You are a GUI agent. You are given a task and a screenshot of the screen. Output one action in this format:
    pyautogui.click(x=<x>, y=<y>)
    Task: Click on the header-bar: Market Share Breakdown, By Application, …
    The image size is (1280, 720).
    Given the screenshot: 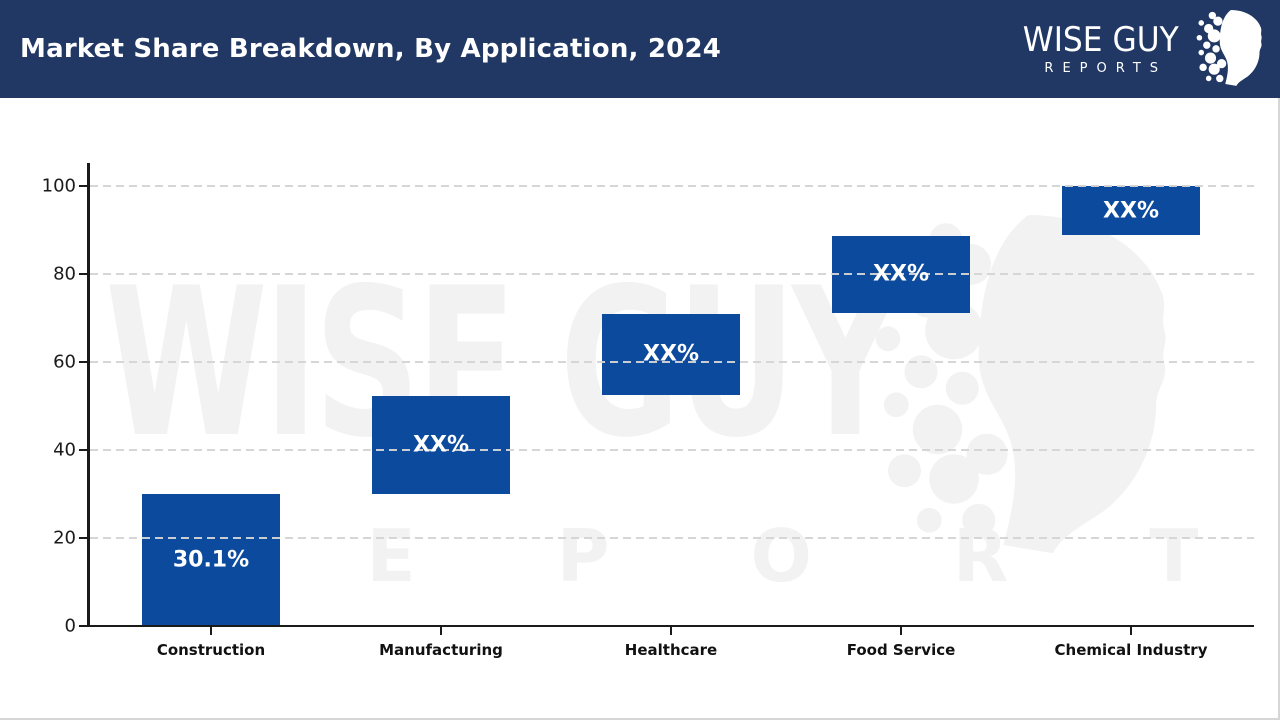 What is the action you would take?
    pyautogui.click(x=640, y=49)
    